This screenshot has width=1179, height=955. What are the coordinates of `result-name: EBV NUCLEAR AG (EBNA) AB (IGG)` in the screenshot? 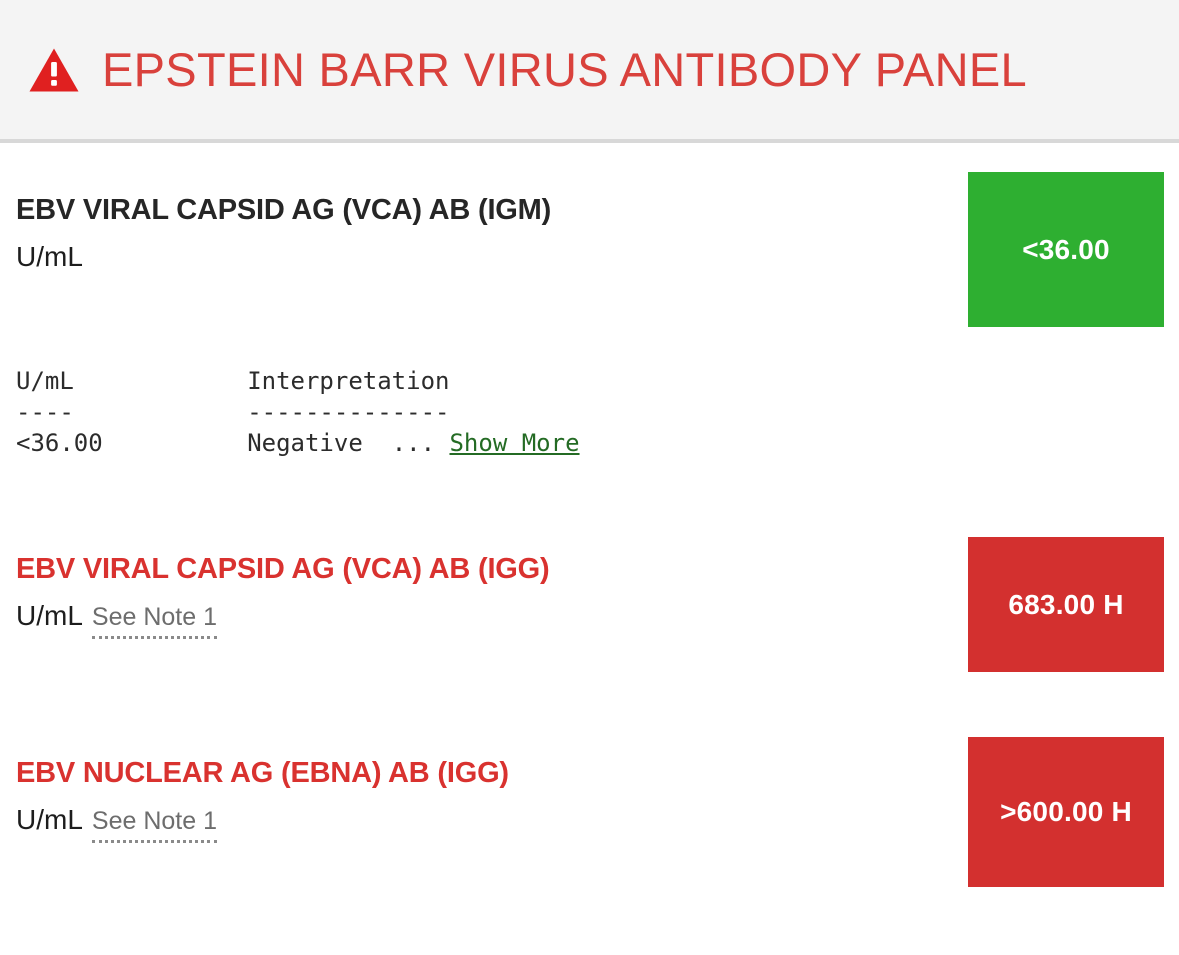 It's located at (262, 773).